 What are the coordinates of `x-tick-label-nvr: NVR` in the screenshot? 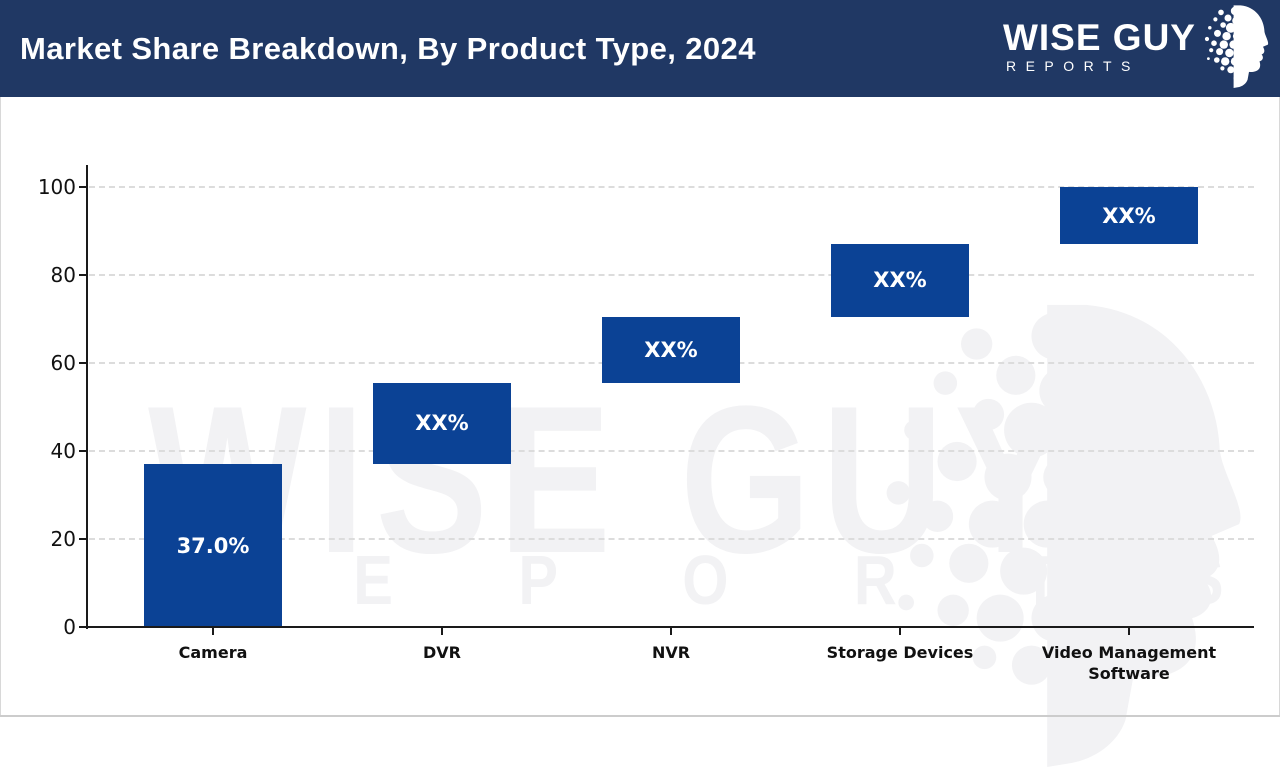 It's located at (671, 652).